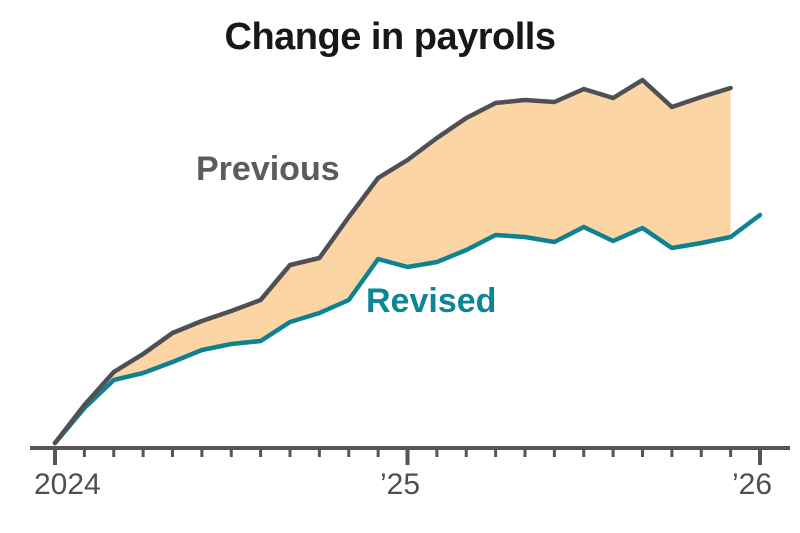 This screenshot has height=533, width=800. What do you see at coordinates (400, 484) in the screenshot?
I see `x-tick-label-25: ’25` at bounding box center [400, 484].